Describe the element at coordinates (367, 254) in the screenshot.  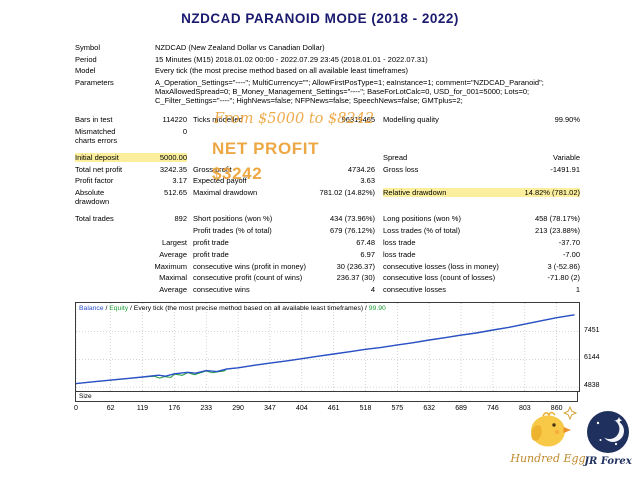
I see `stat-cell: 6.97` at that location.